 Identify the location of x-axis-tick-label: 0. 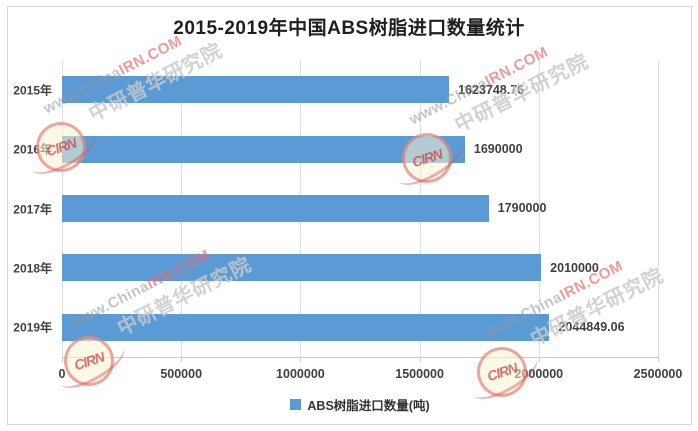
(62, 374).